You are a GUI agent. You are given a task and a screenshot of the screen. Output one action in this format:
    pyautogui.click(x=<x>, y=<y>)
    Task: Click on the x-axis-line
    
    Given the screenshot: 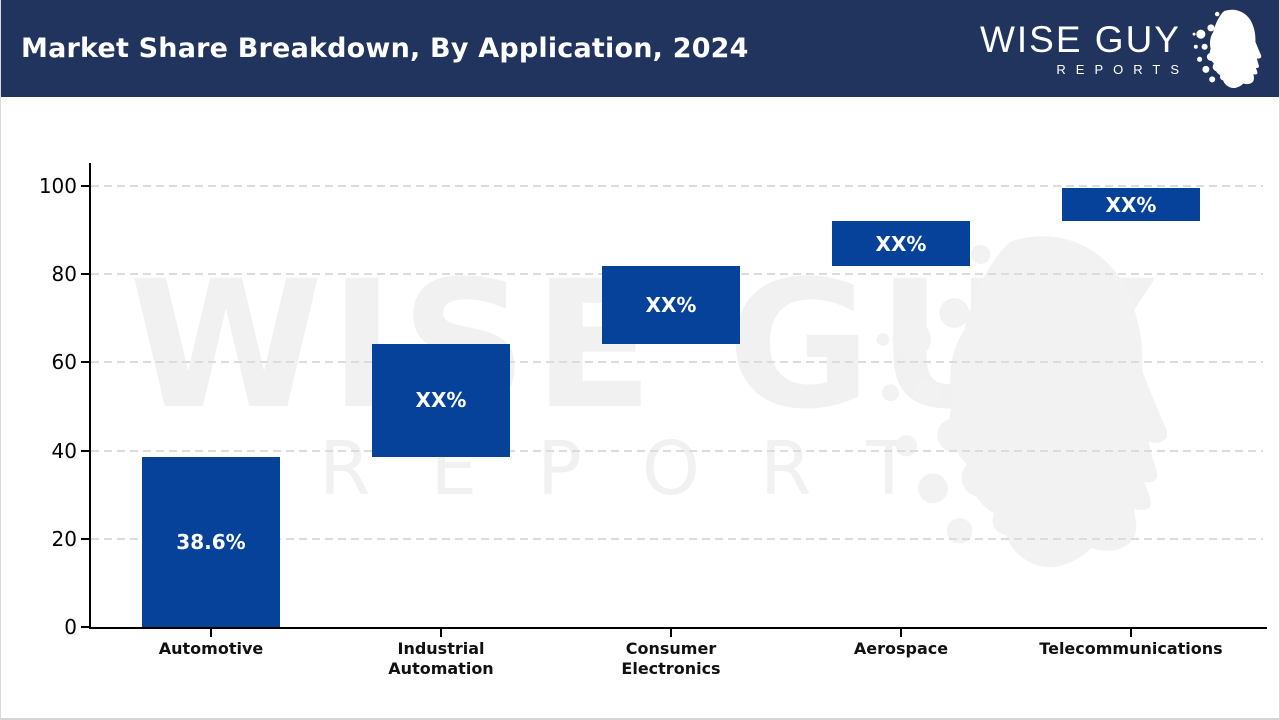 What is the action you would take?
    pyautogui.click(x=678, y=628)
    